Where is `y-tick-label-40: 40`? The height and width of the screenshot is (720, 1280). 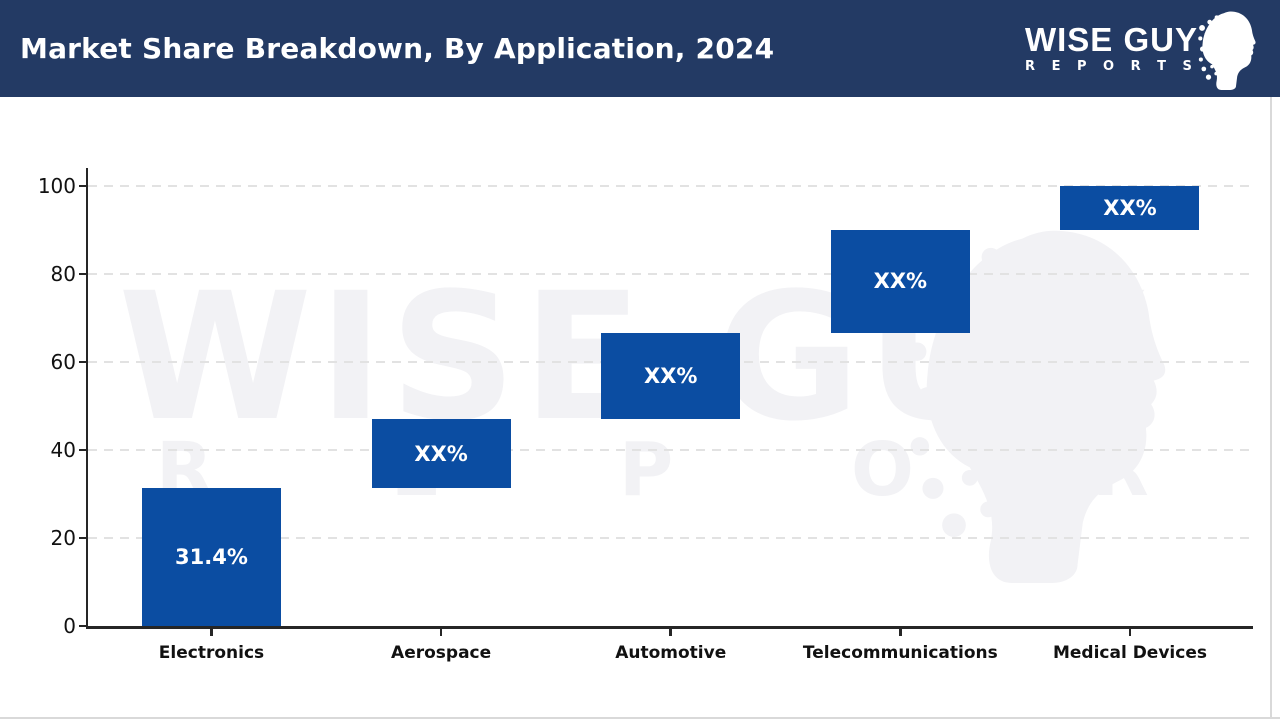 y-tick-label-40: 40 is located at coordinates (63, 450).